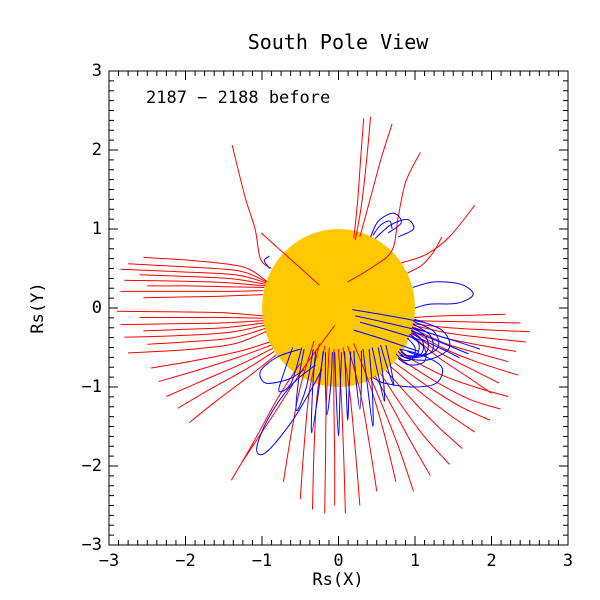 This screenshot has height=600, width=600. Describe the element at coordinates (91, 387) in the screenshot. I see `y-tick-label: −1` at that location.